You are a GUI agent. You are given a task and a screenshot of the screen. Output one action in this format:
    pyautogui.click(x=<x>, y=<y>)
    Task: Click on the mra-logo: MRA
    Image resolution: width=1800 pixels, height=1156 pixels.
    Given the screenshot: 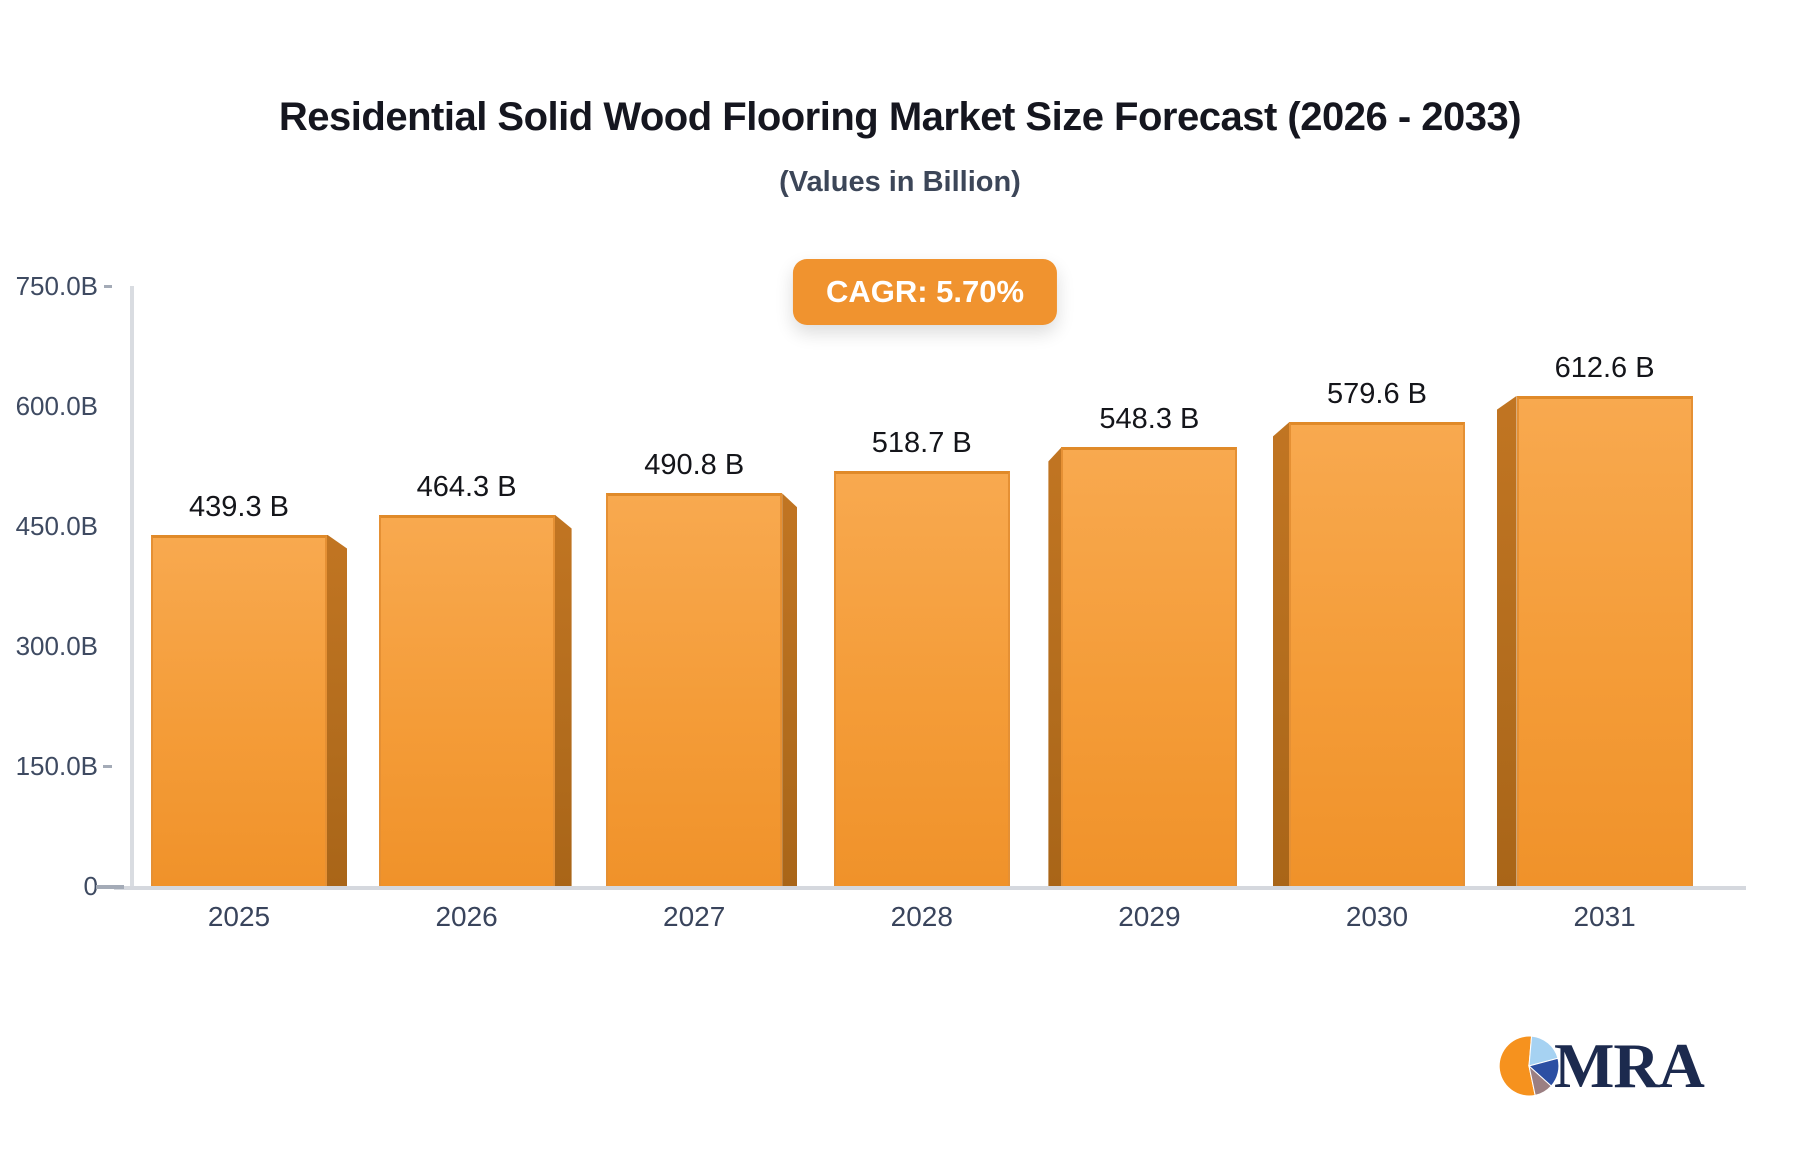 What is the action you would take?
    pyautogui.click(x=1601, y=1066)
    